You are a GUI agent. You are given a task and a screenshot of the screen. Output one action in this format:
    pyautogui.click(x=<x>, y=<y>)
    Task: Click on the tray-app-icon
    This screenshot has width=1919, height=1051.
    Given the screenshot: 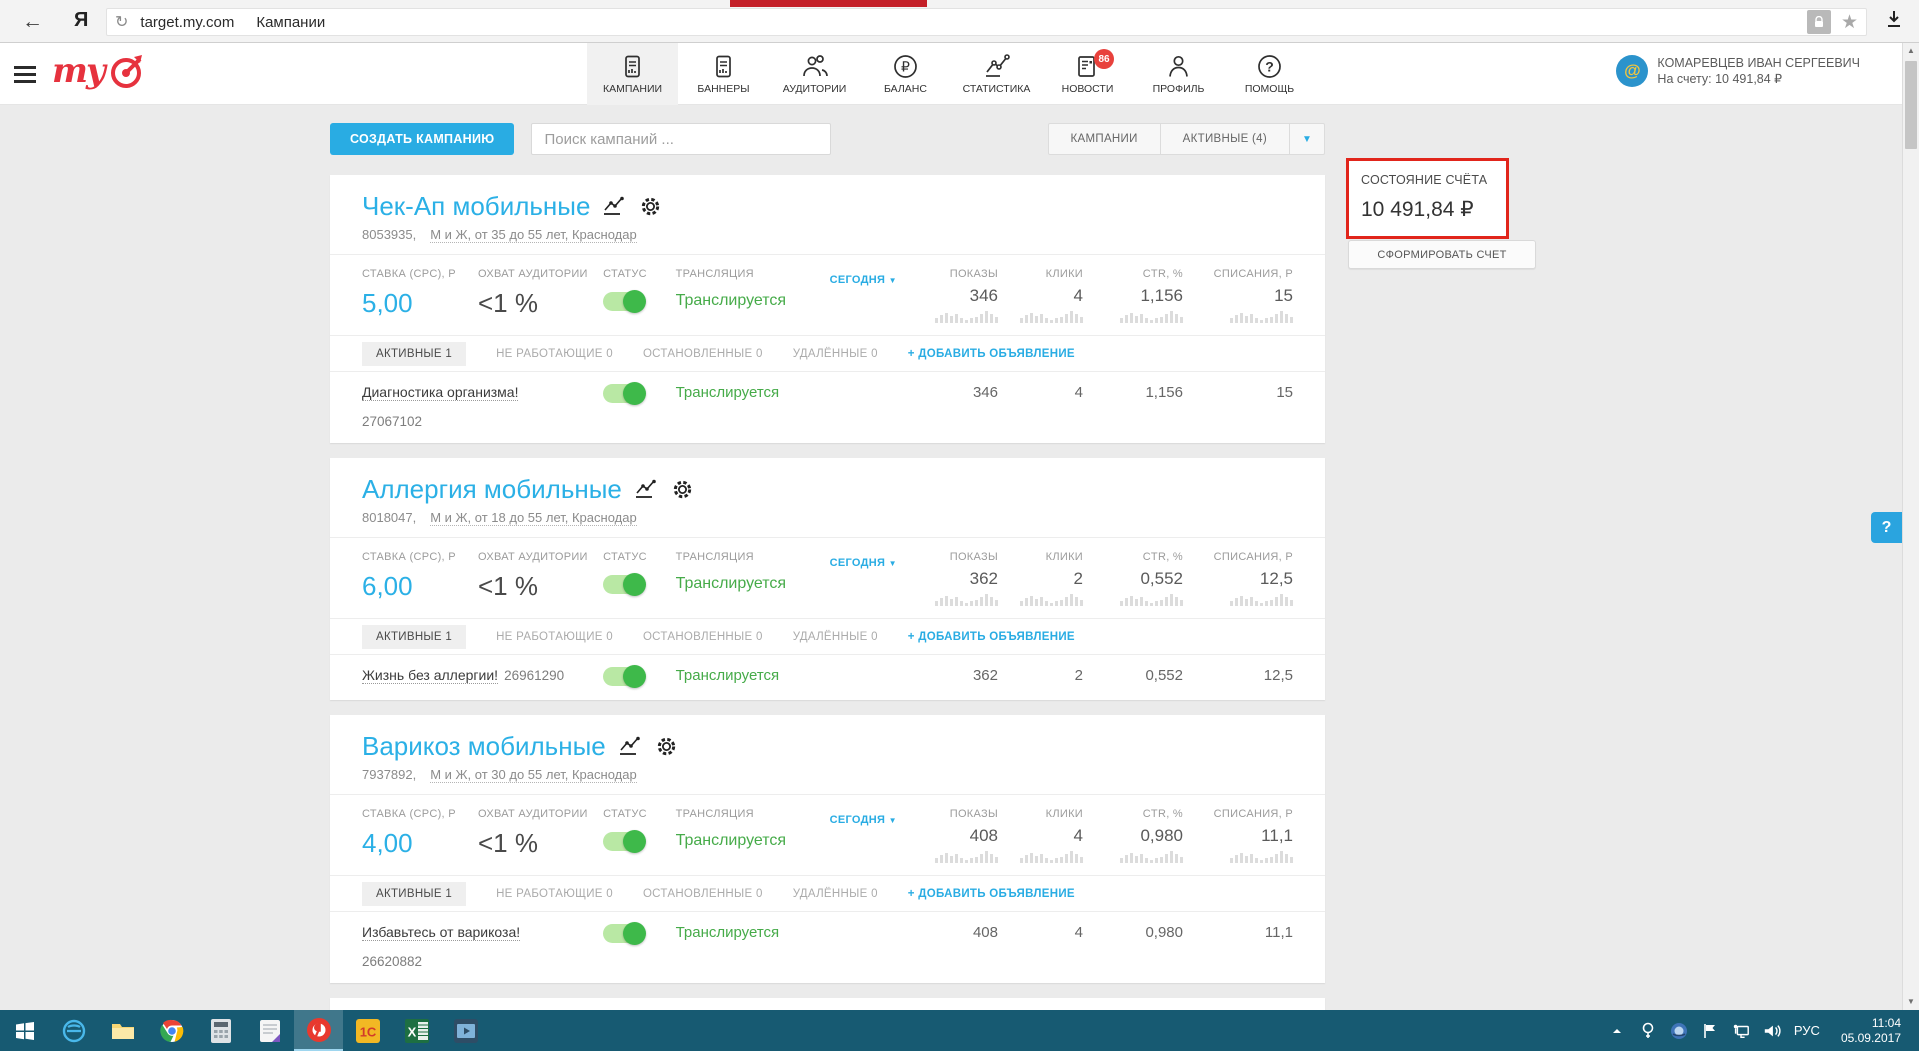 What is the action you would take?
    pyautogui.click(x=1679, y=1031)
    